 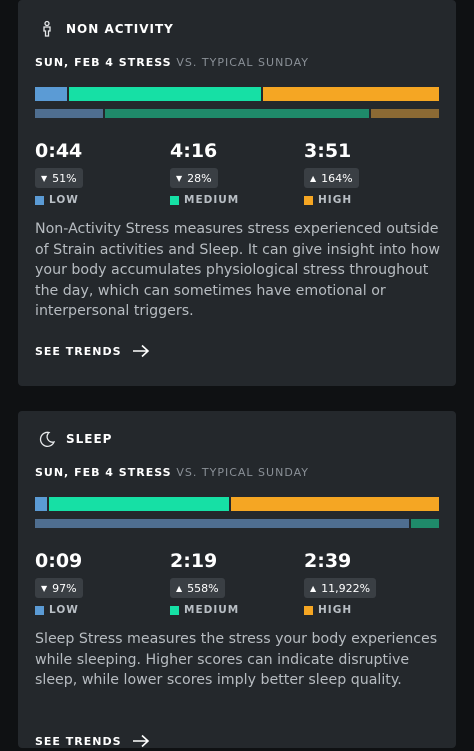 I want to click on stress-stats: 0:09 ▼ 97% LOW 2:19 ▲ 558% MEDIUM 2:39, so click(x=237, y=585).